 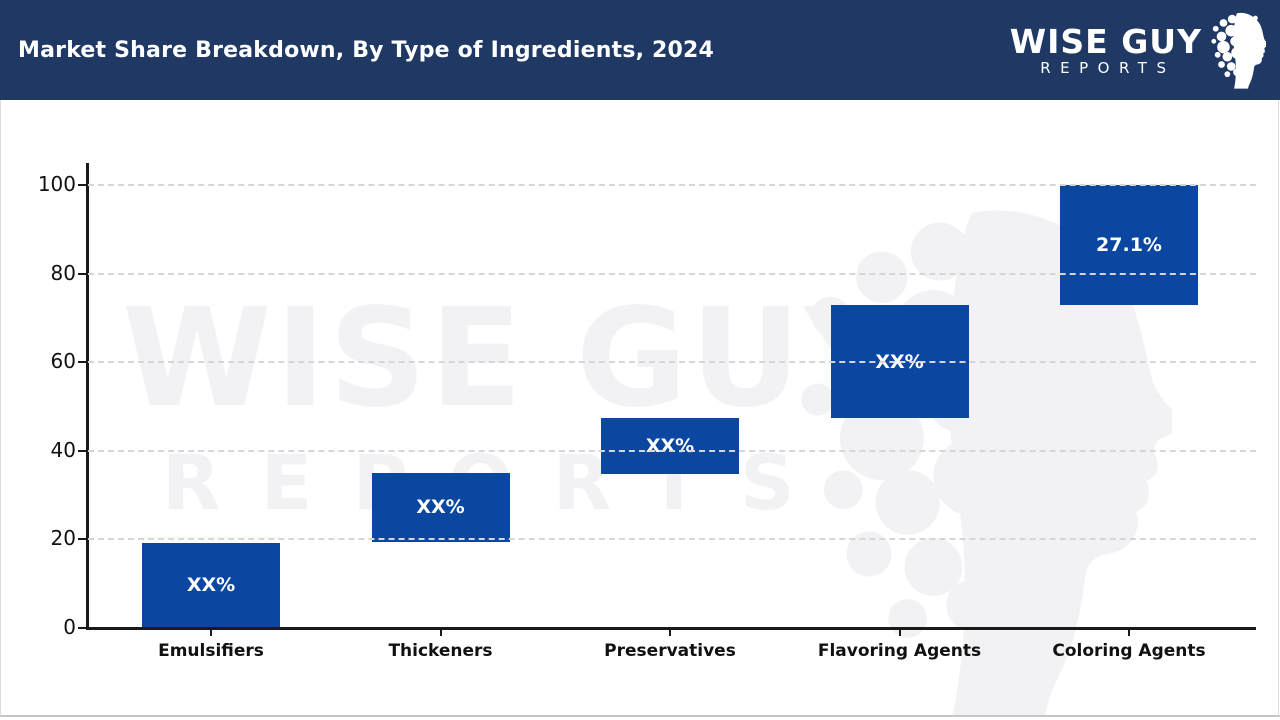 What do you see at coordinates (1238, 50) in the screenshot?
I see `wiseguy-head-icon` at bounding box center [1238, 50].